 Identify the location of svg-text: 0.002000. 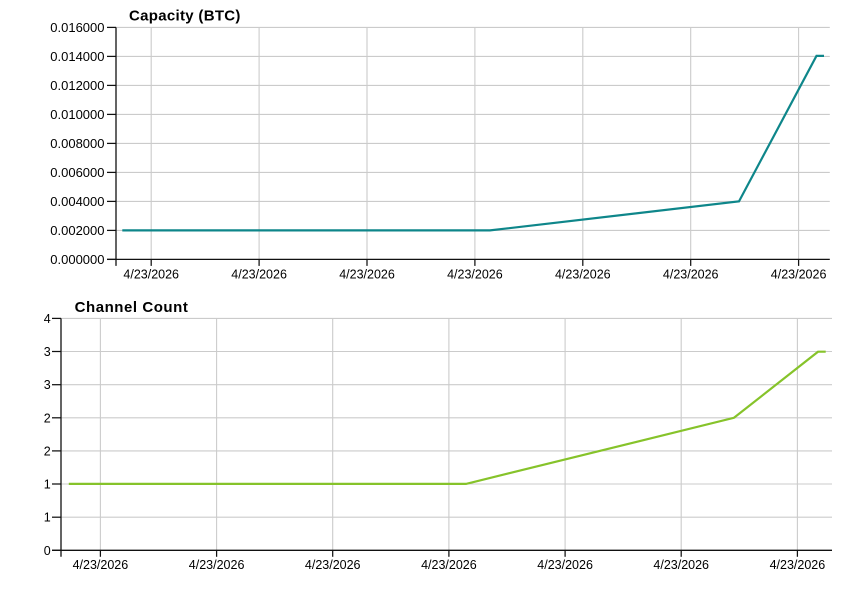
(77, 230).